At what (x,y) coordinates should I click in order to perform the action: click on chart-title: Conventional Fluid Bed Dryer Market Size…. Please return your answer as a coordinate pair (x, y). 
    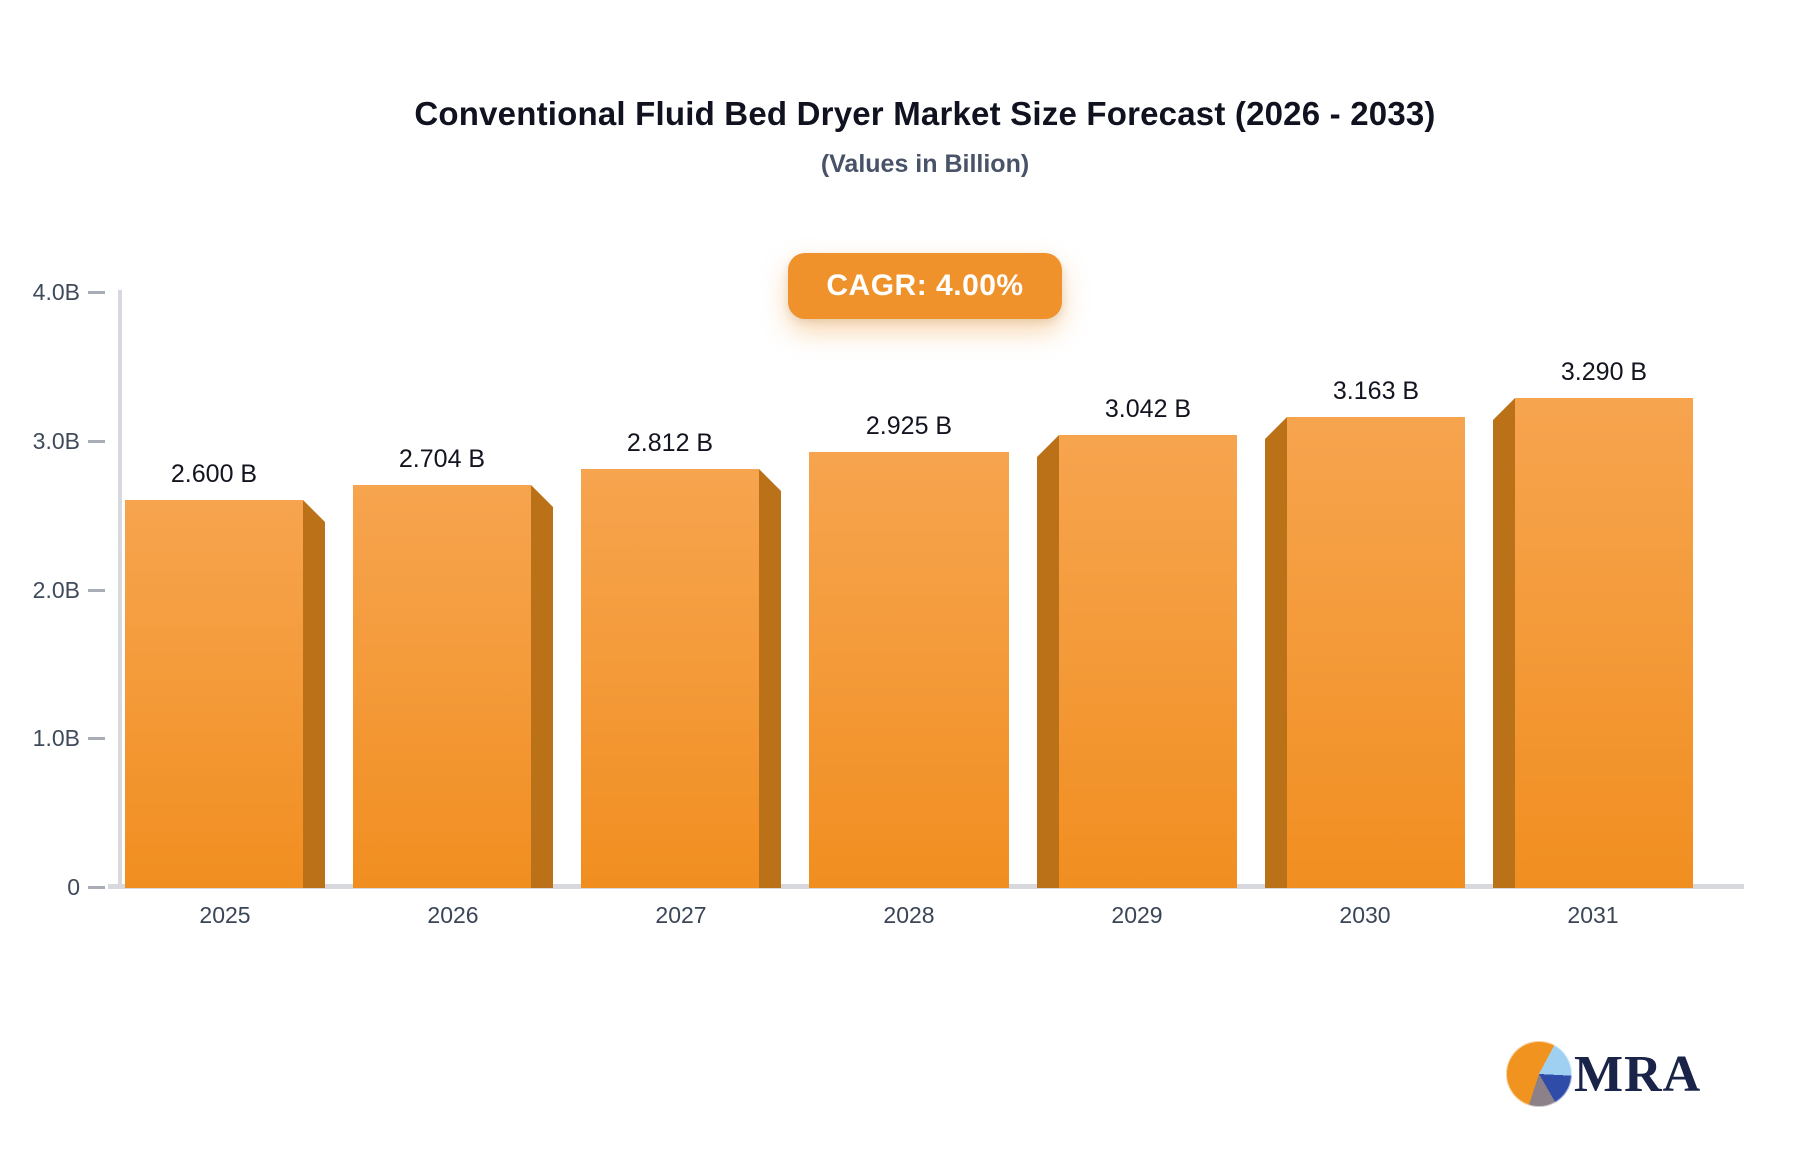
    Looking at the image, I should click on (925, 113).